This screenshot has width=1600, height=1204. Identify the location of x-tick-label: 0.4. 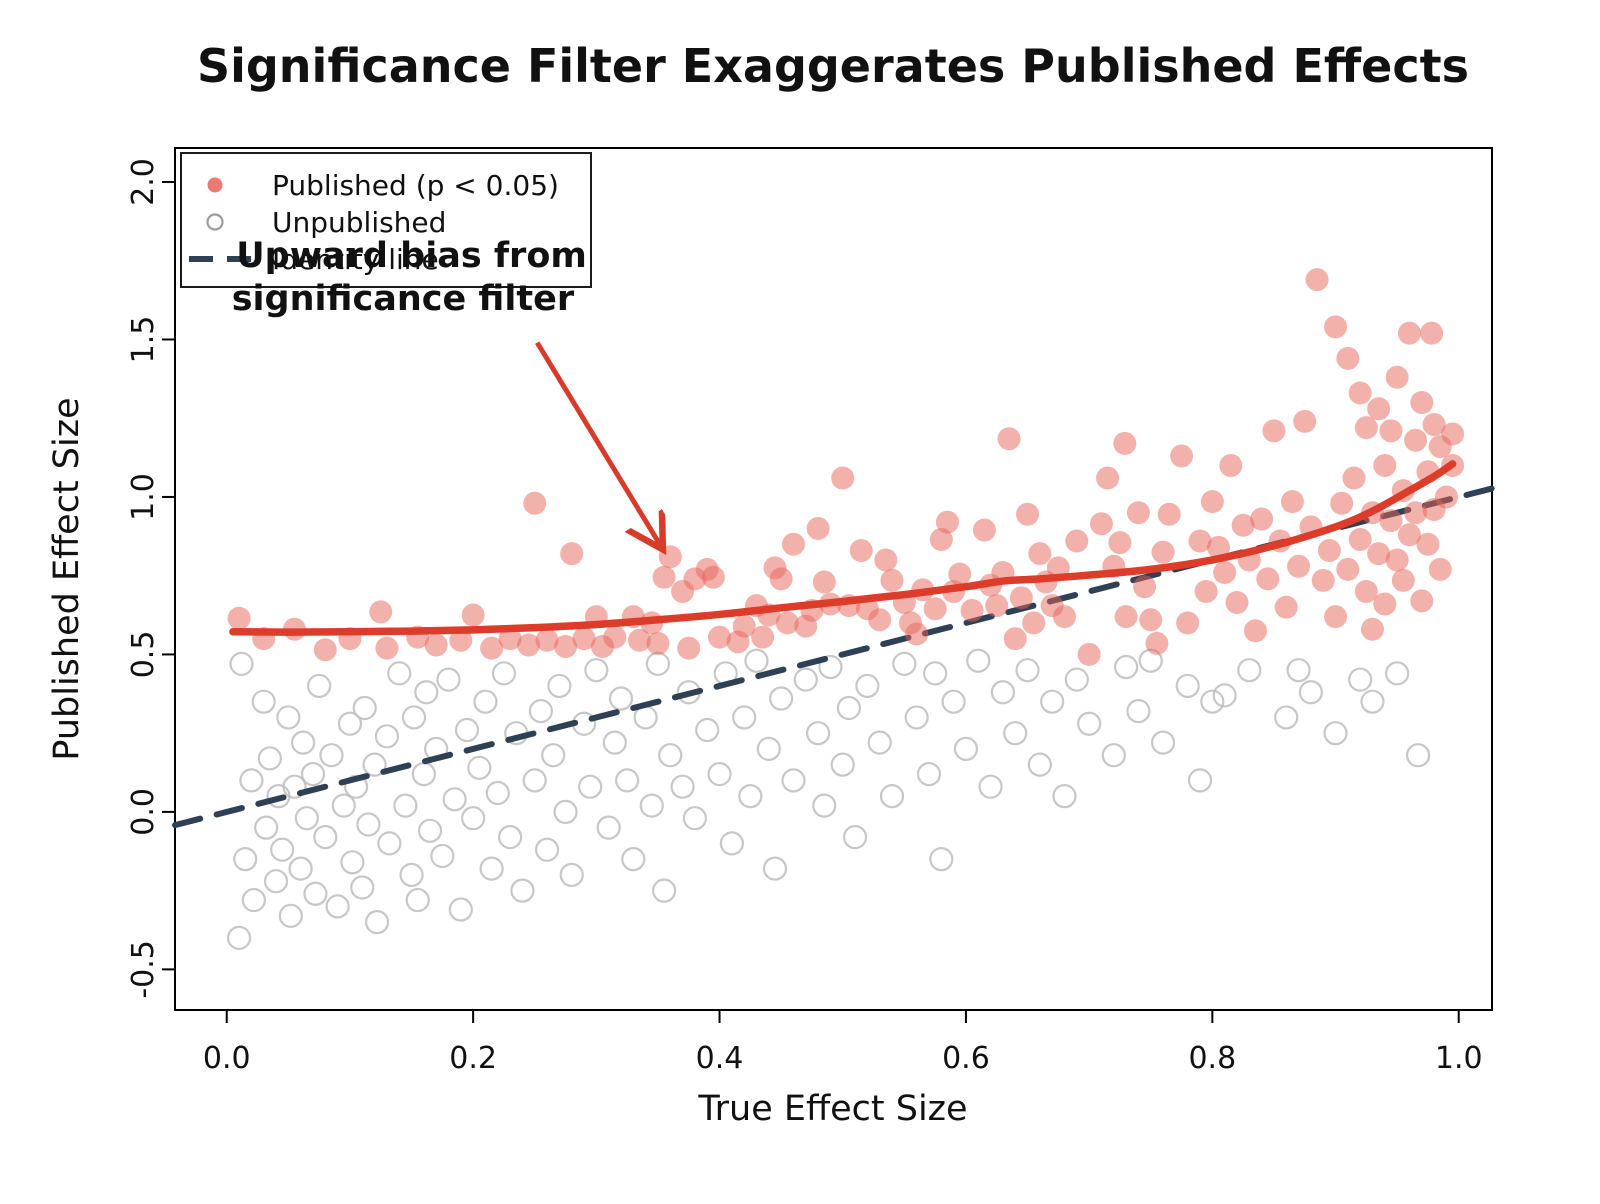
(720, 1058).